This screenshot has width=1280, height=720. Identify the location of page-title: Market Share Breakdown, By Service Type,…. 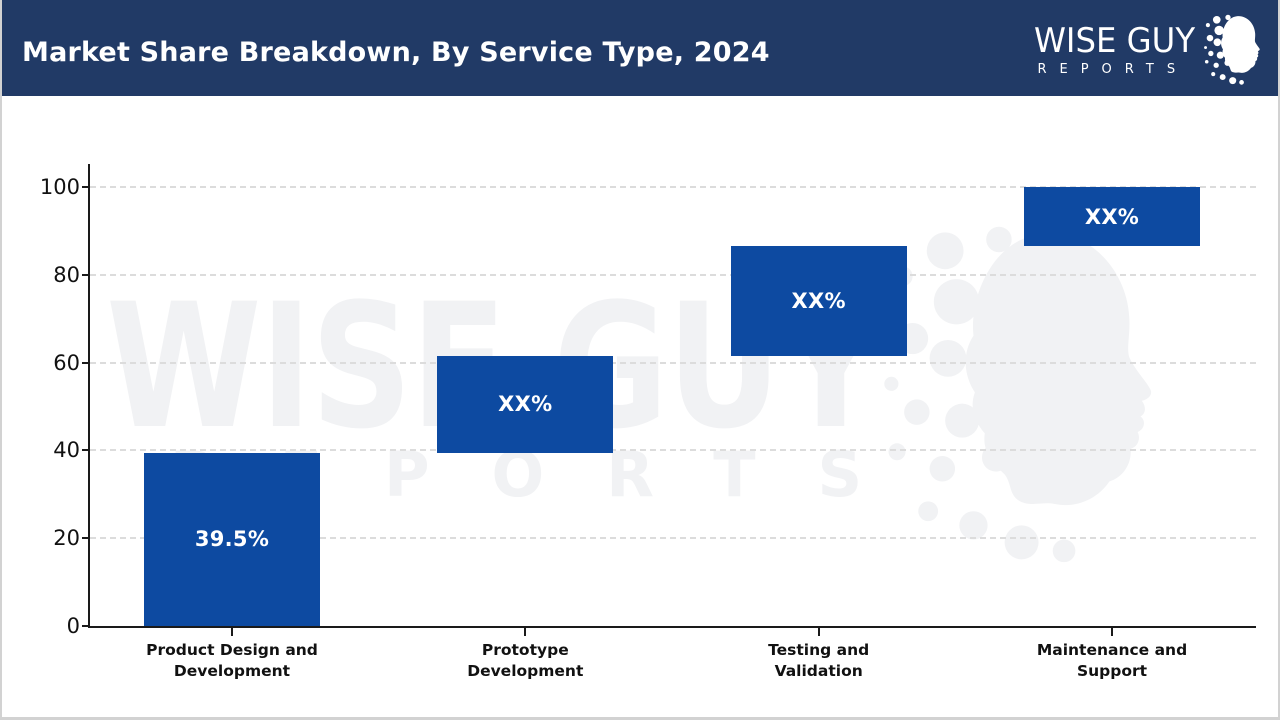
(396, 52).